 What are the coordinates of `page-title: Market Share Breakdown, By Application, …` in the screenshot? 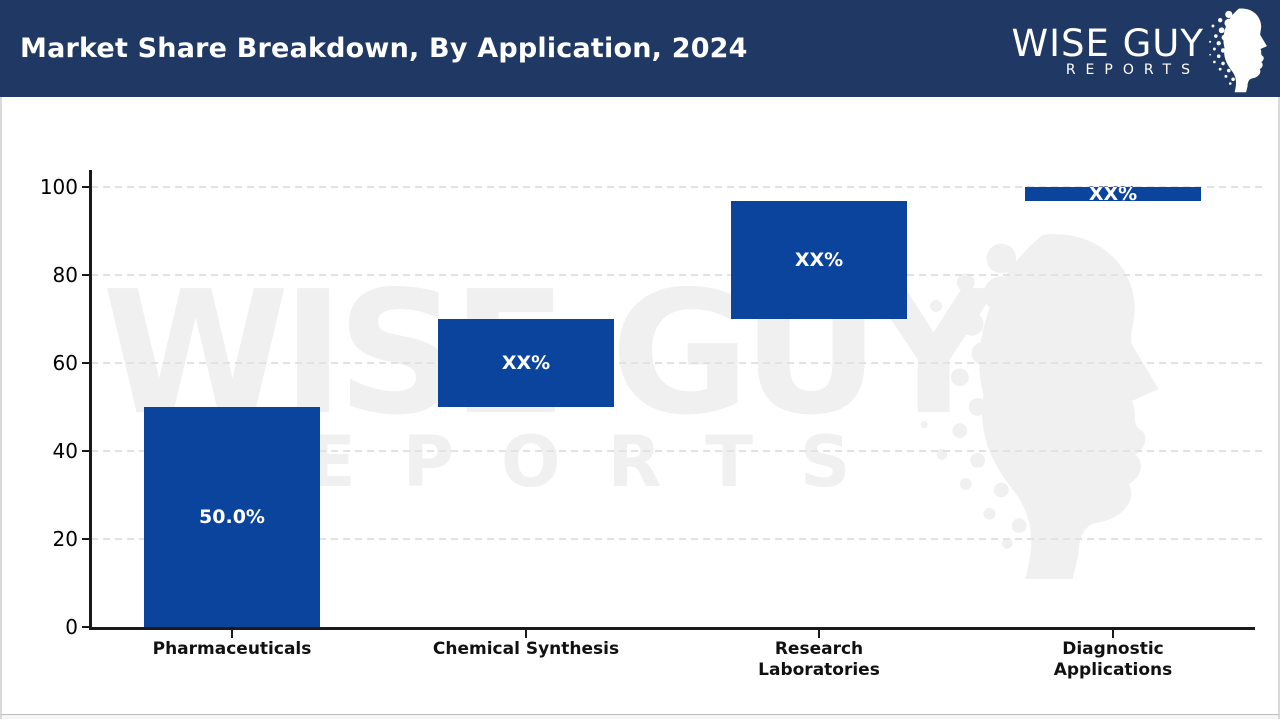 It's located at (384, 48).